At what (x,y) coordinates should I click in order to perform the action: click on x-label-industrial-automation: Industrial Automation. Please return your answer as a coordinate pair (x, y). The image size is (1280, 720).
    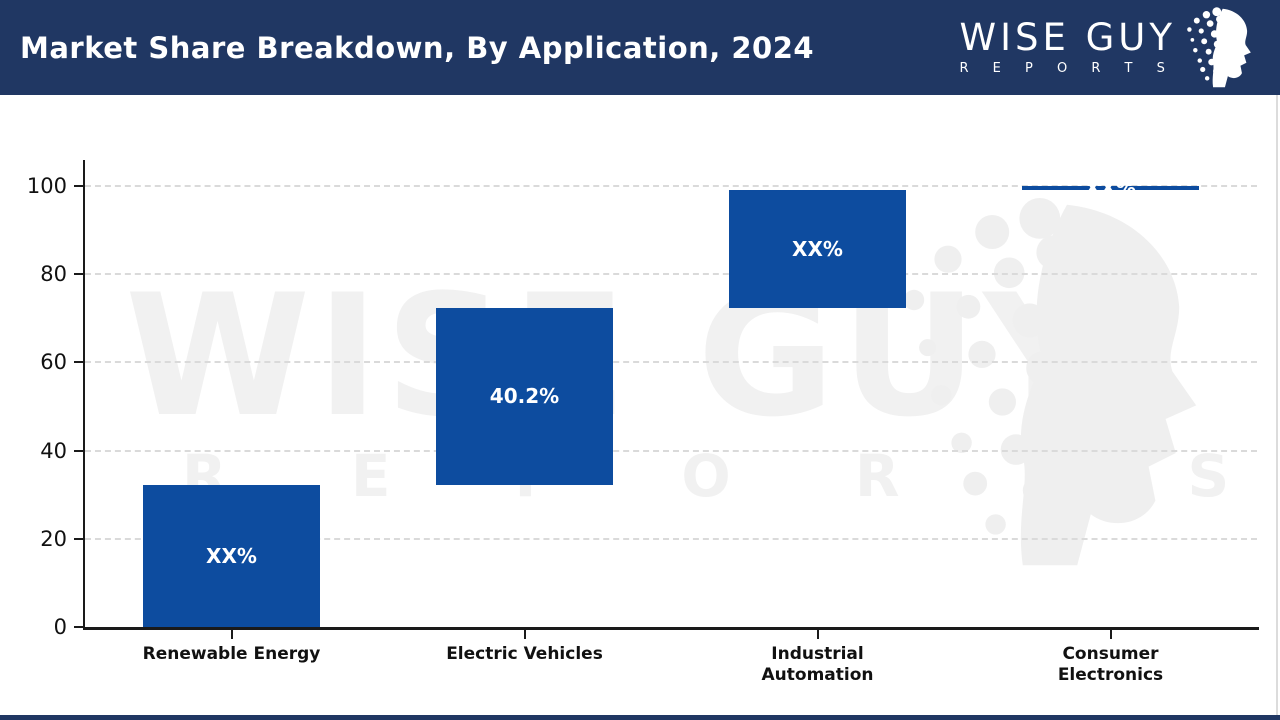
    Looking at the image, I should click on (818, 665).